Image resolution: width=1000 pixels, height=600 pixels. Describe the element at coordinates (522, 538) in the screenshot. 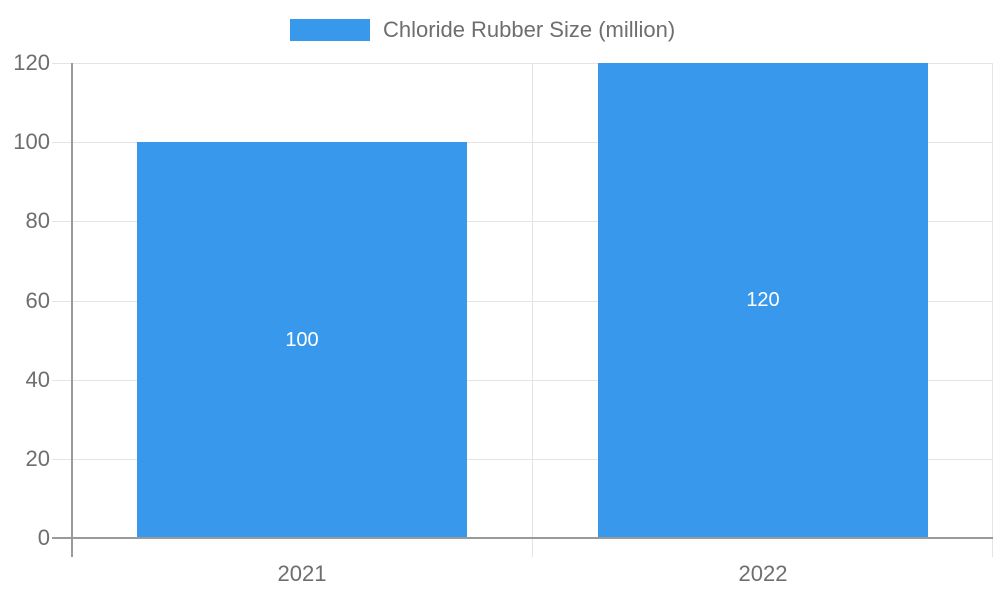

I see `x-axis-line` at that location.